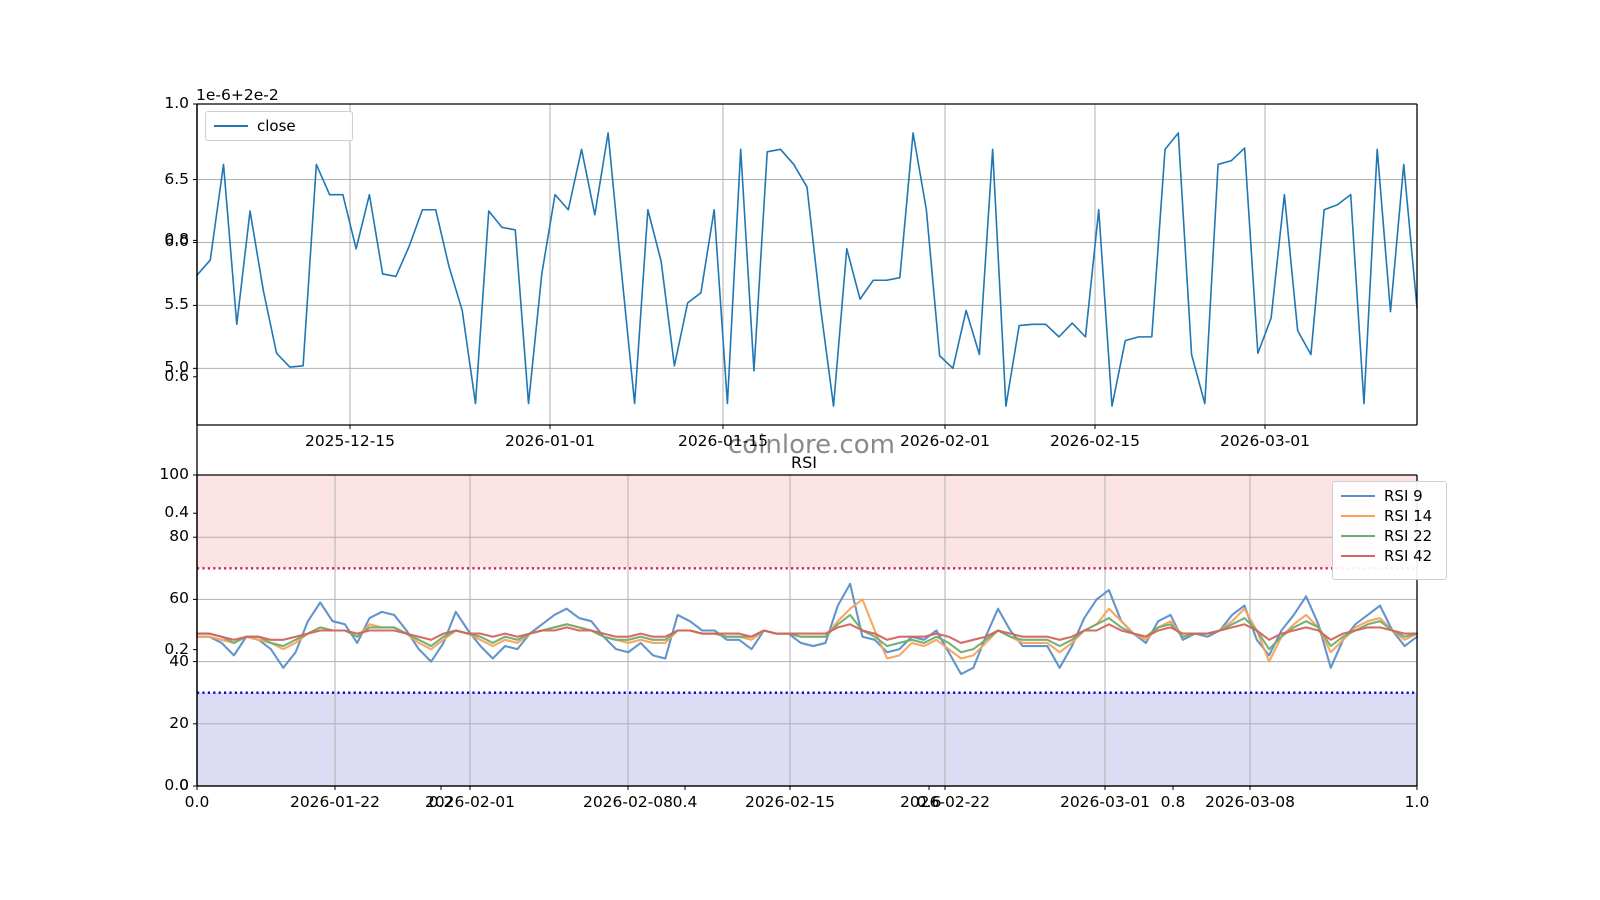 Image resolution: width=1600 pixels, height=900 pixels. Describe the element at coordinates (176, 375) in the screenshot. I see `overlay-ytick-3: 0.6` at that location.